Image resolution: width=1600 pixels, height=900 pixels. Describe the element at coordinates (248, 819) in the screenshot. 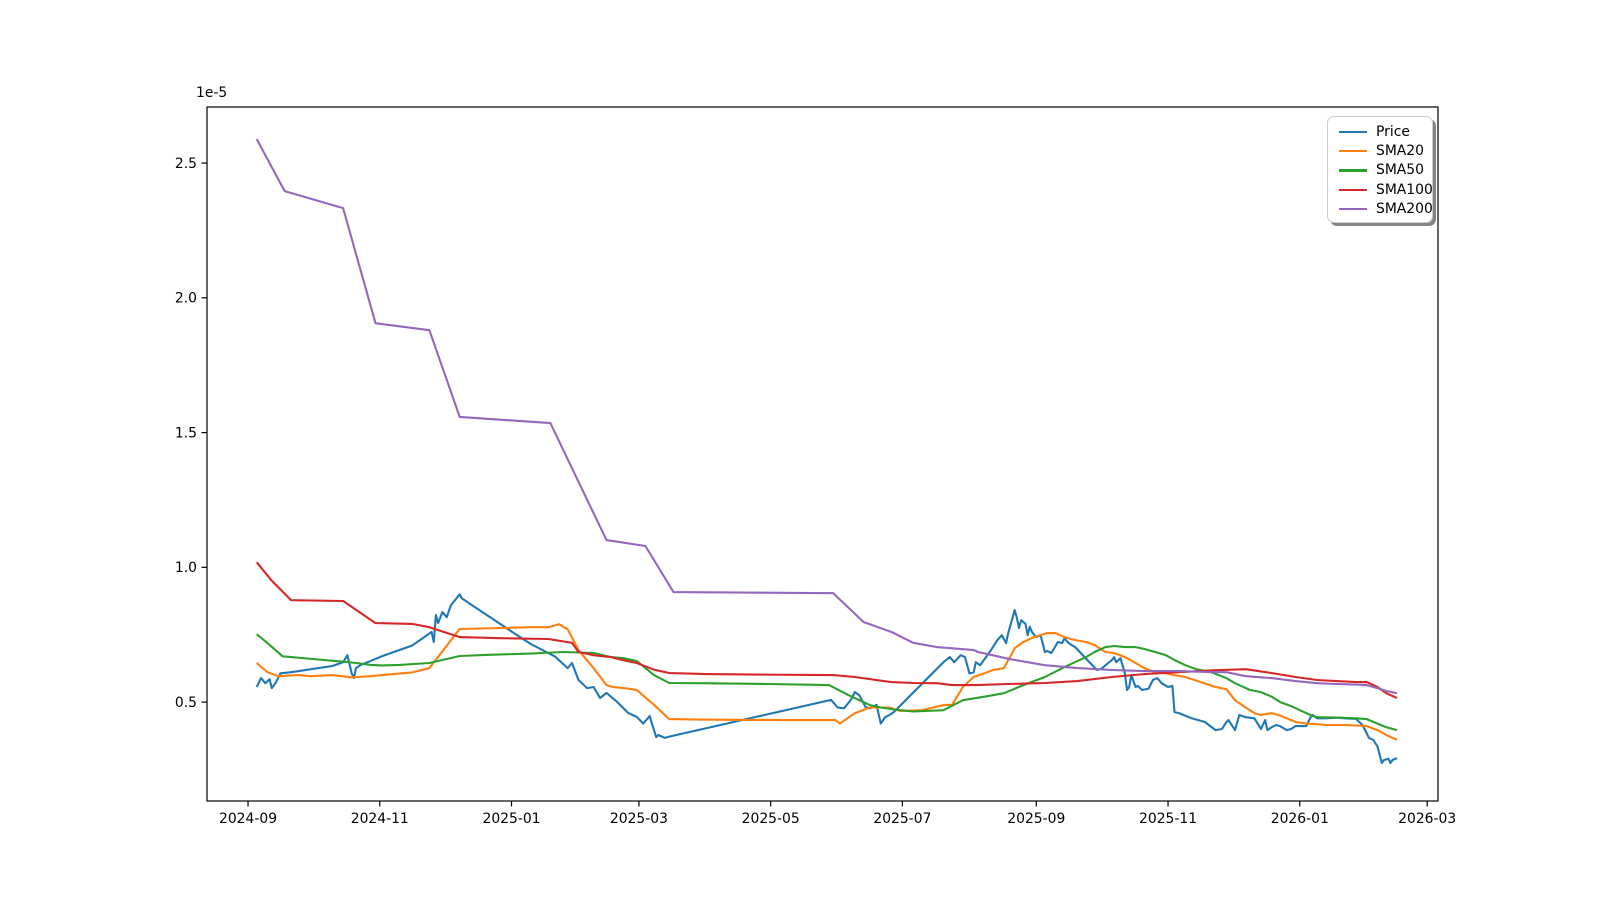

I see `x-tick-label: 2024-09` at that location.